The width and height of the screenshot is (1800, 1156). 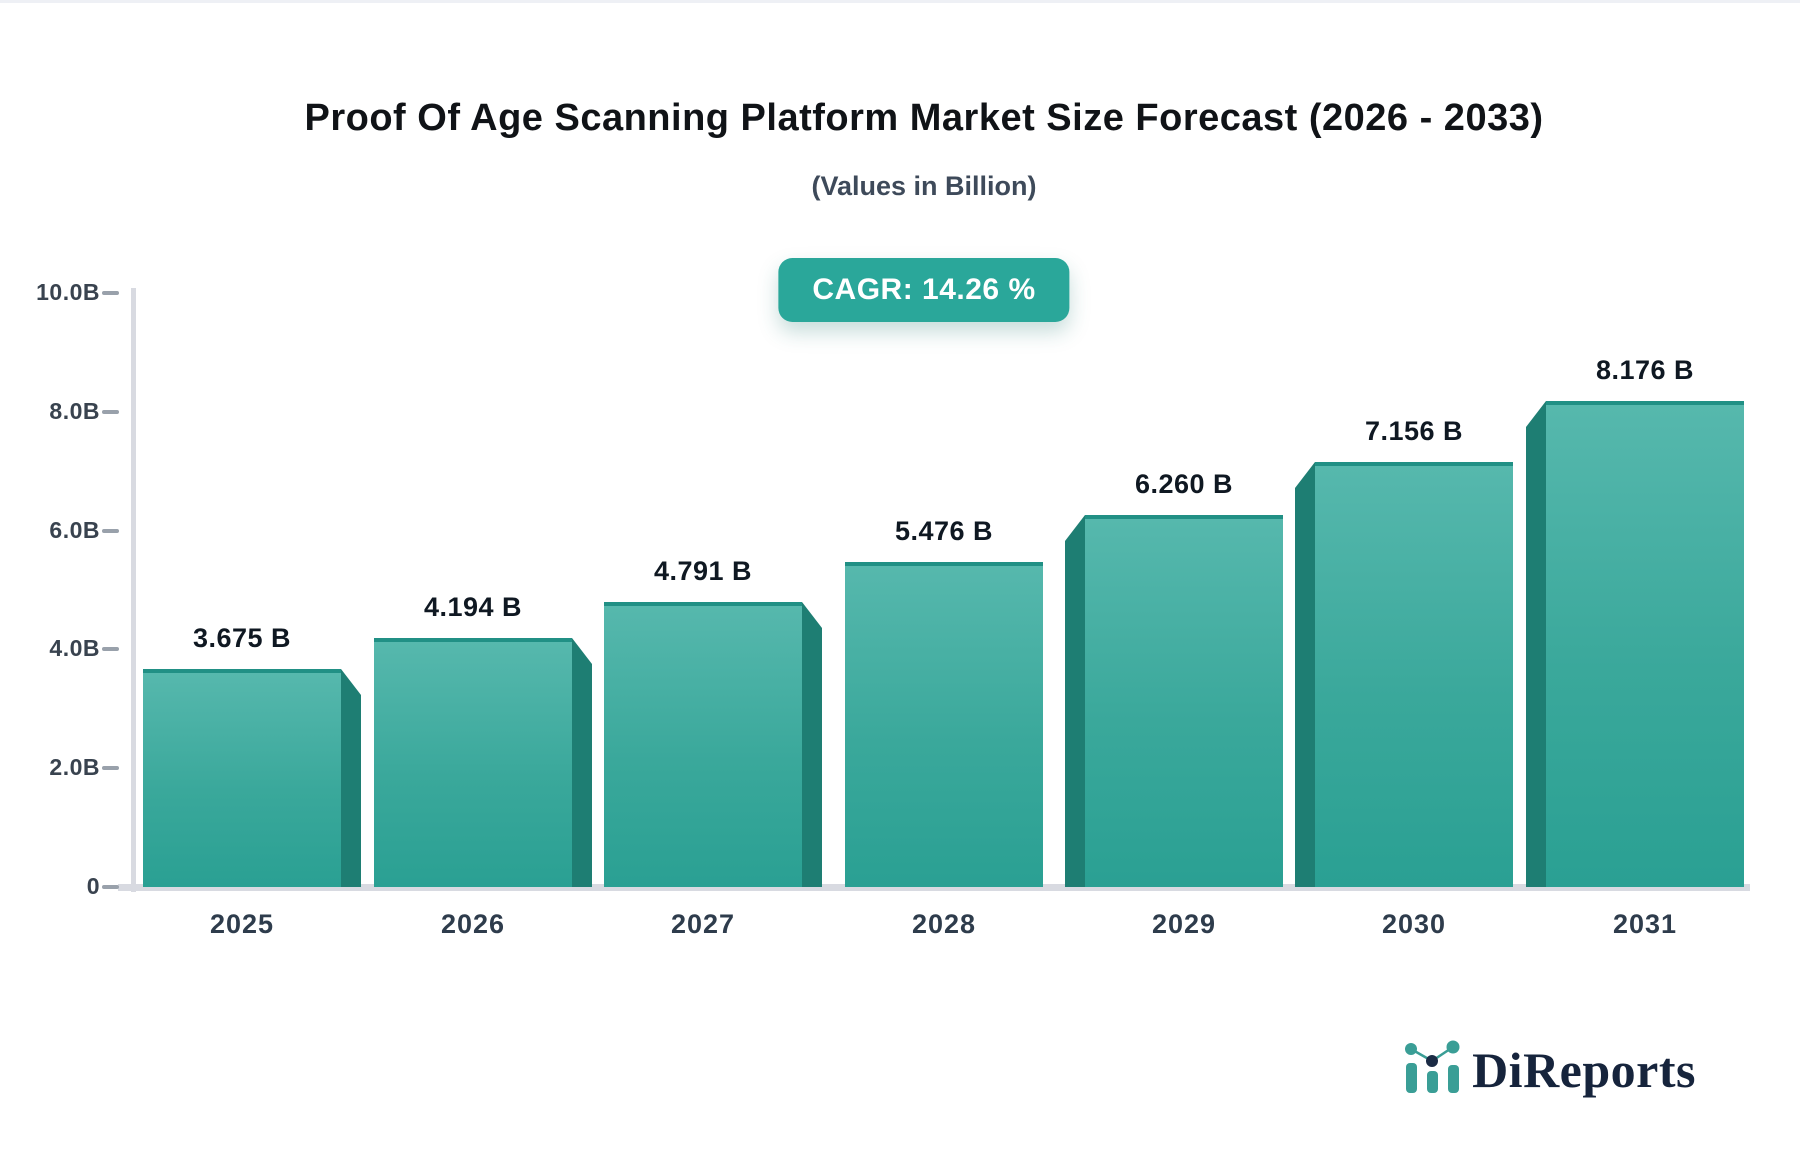 I want to click on y-tick-label: 2.0B, so click(x=74, y=767).